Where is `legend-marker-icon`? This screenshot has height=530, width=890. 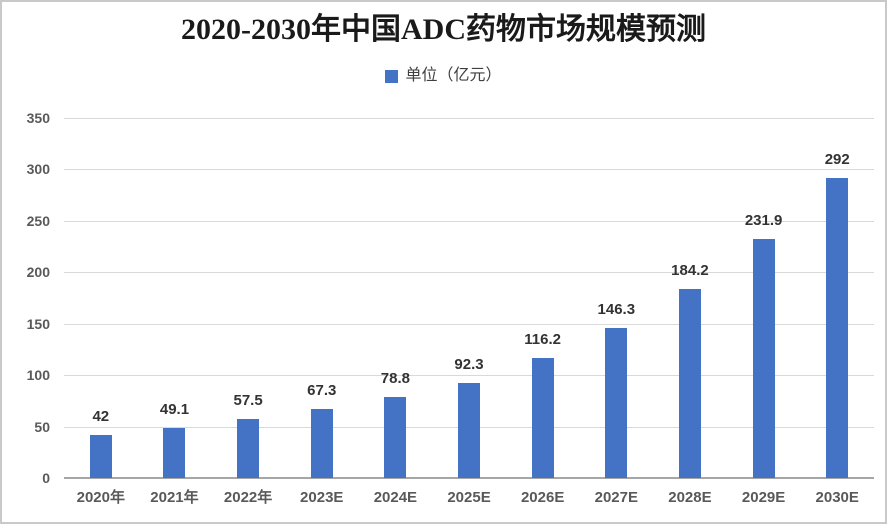 legend-marker-icon is located at coordinates (392, 76).